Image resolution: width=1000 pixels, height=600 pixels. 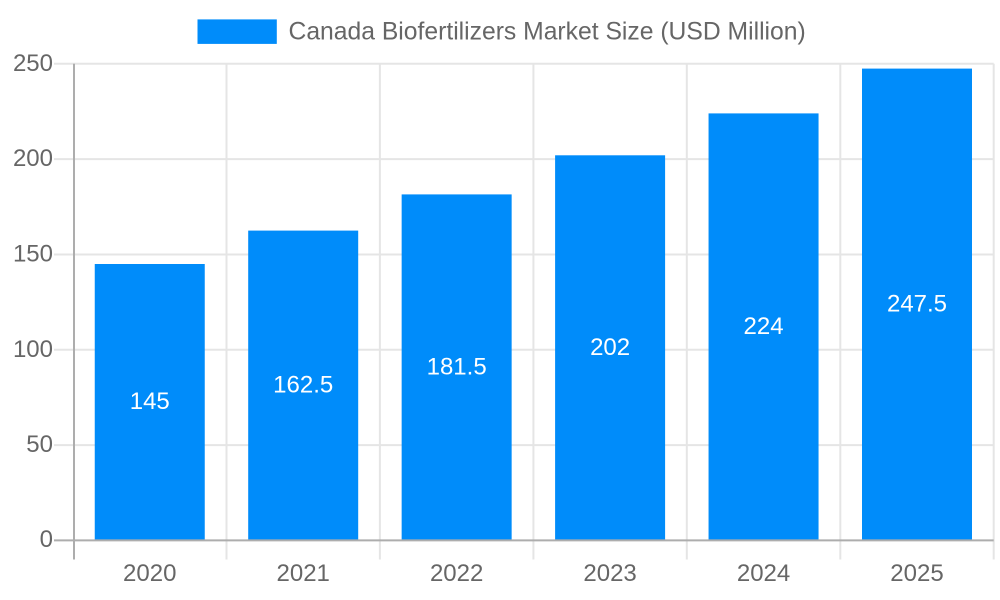 I want to click on svg-text: 2020, so click(x=149, y=573).